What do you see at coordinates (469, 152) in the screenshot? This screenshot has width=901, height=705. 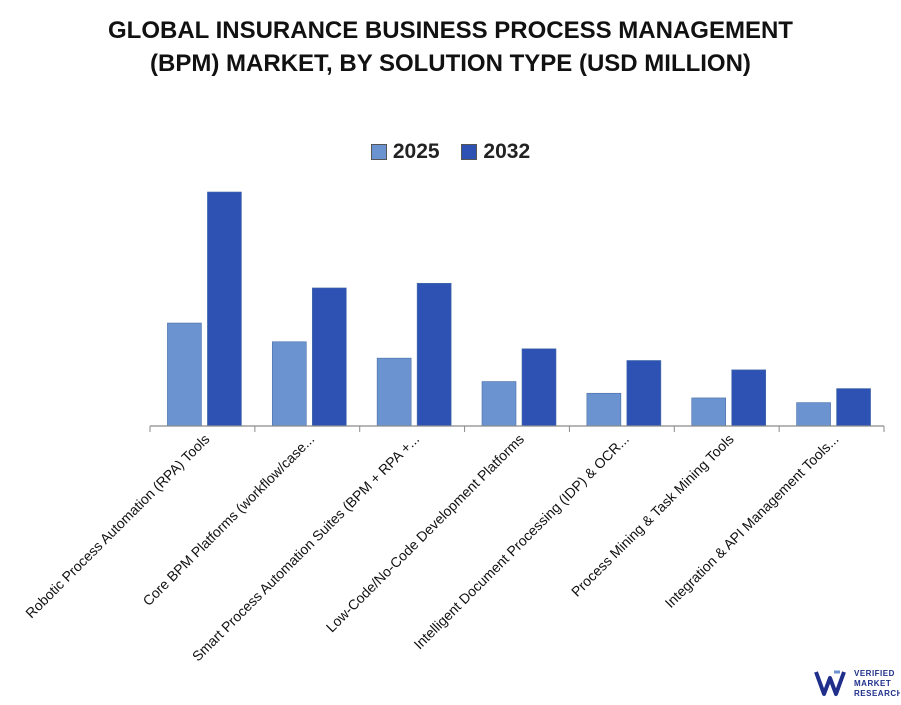 I see `legend-swatch-2032` at bounding box center [469, 152].